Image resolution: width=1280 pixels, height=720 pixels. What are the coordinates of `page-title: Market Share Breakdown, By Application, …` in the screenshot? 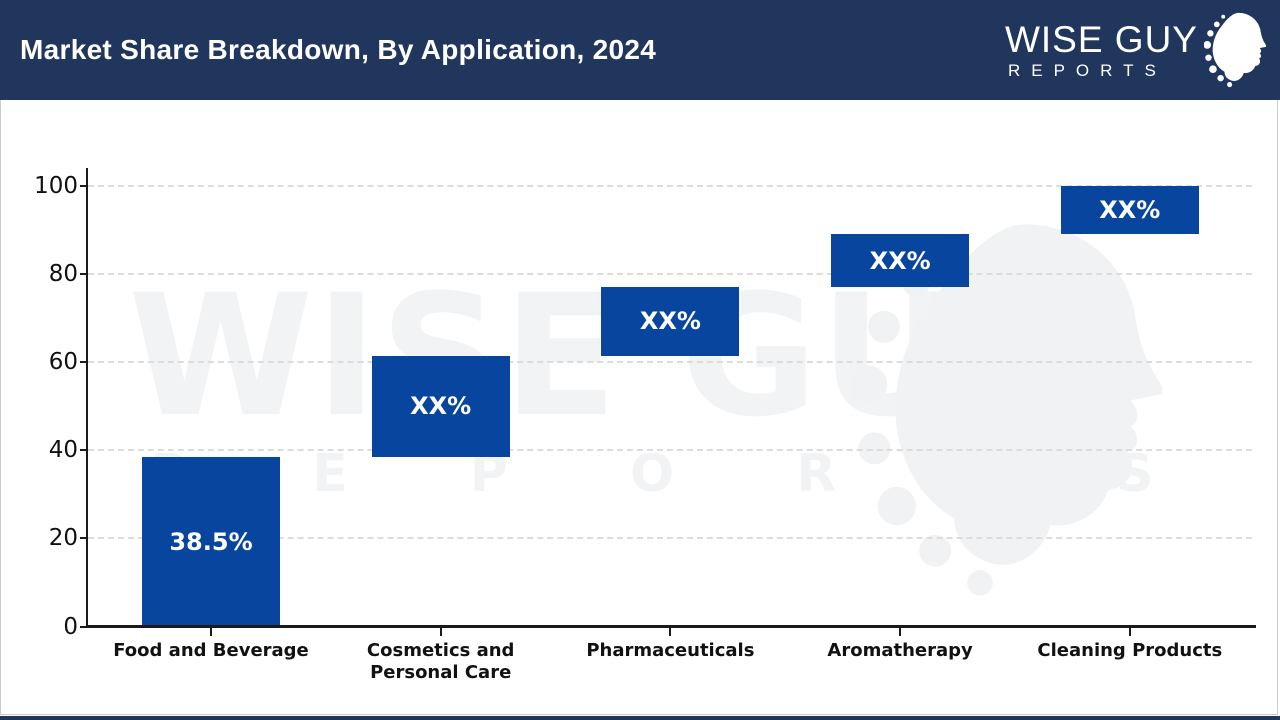 It's located at (338, 49).